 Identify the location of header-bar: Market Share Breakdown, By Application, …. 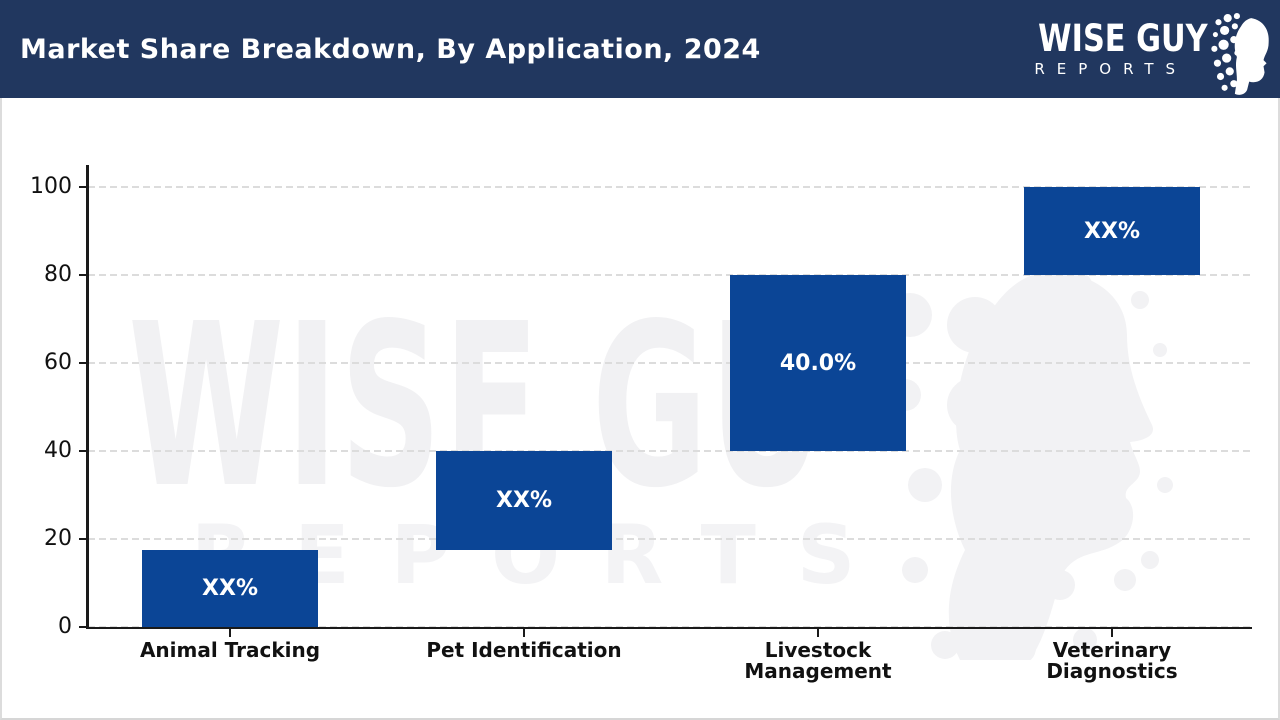
(640, 49).